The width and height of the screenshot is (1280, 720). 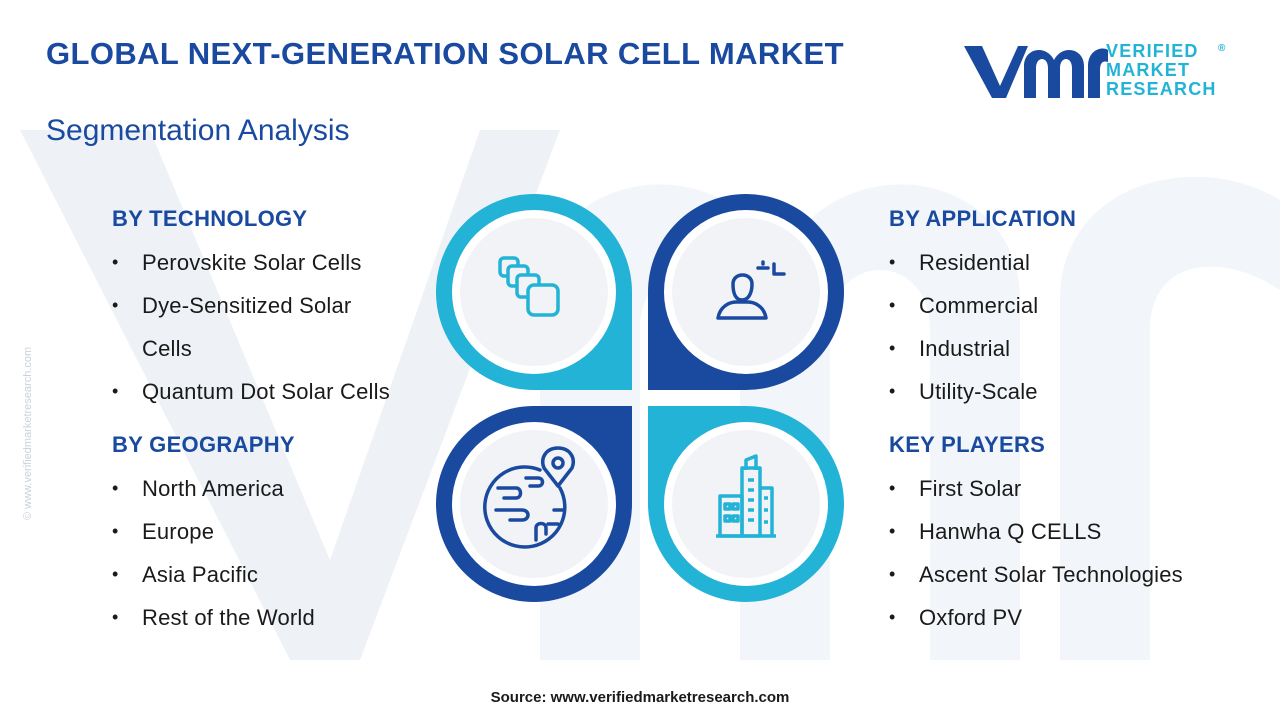 I want to click on list-item: Residential, so click(x=982, y=262).